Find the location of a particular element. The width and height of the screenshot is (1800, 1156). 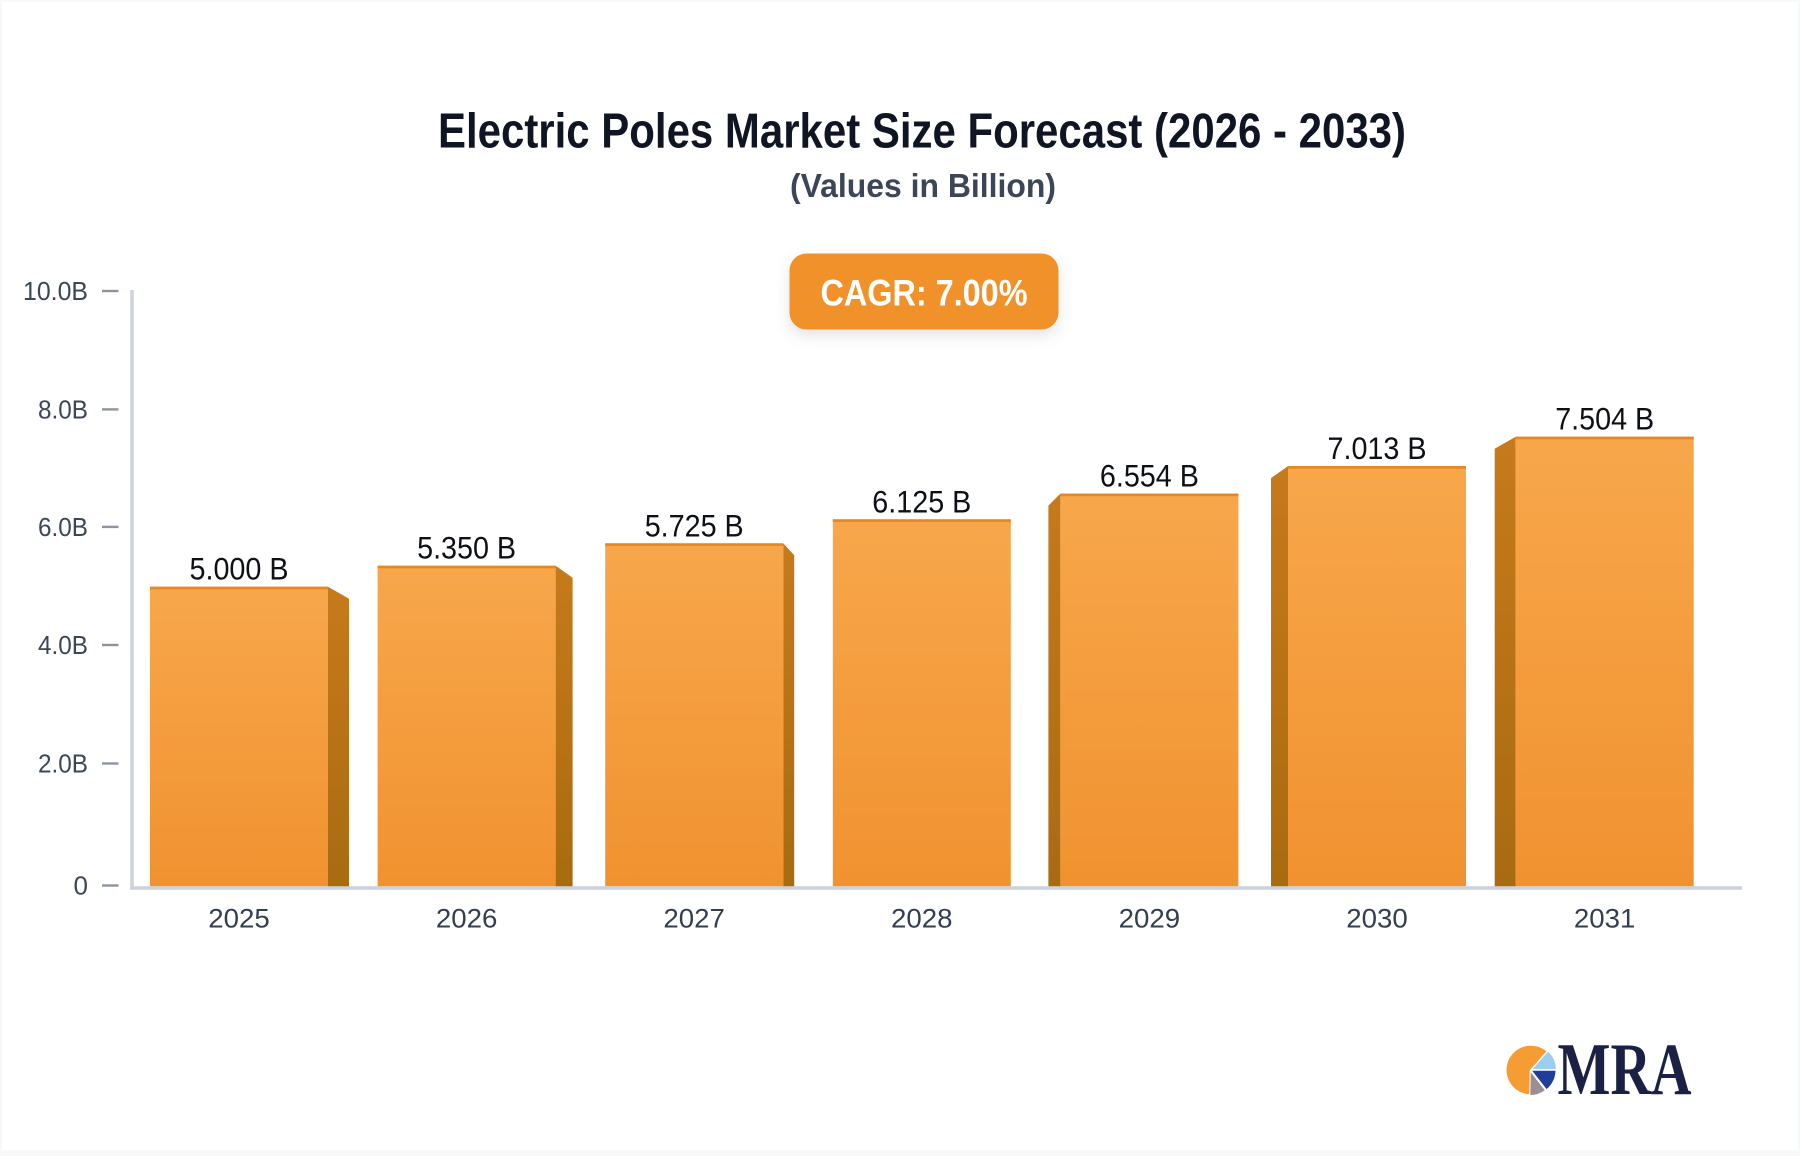

svg-text: 2026 is located at coordinates (467, 918).